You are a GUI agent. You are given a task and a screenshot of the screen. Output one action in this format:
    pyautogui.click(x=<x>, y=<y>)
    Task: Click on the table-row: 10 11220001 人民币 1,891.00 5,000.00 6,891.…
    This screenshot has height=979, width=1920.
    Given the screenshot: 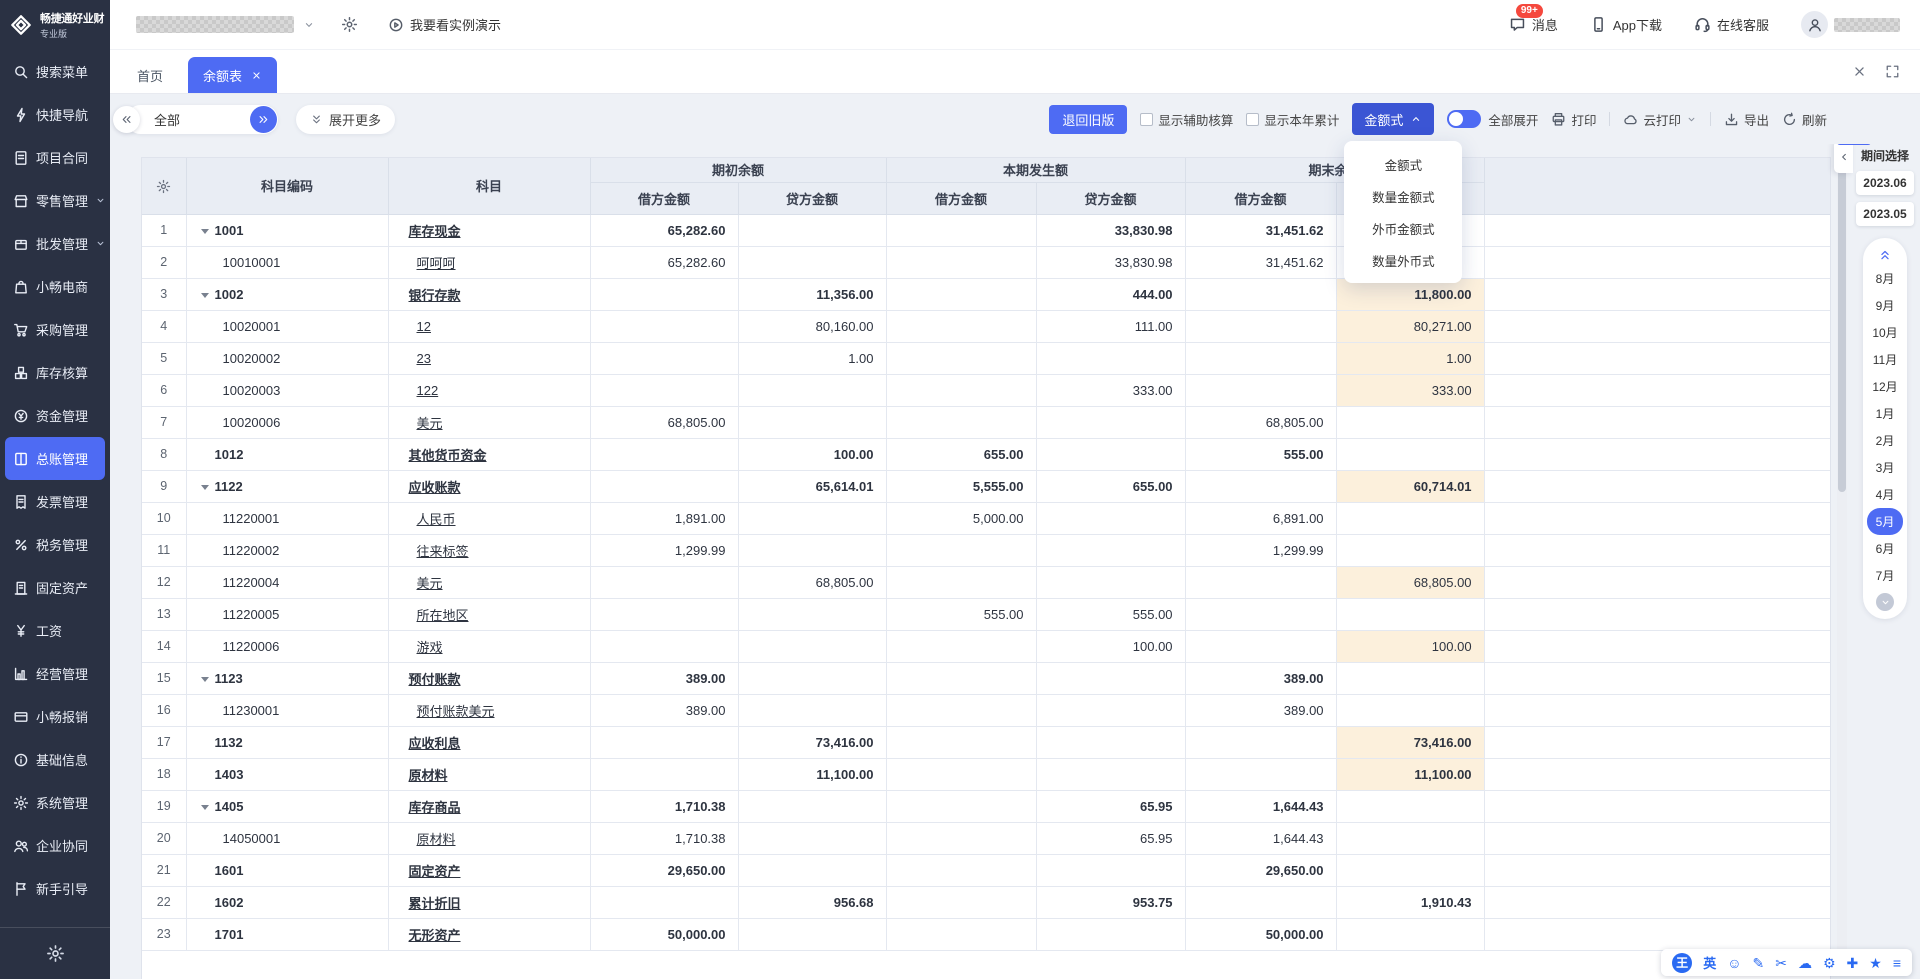 What is the action you would take?
    pyautogui.click(x=986, y=518)
    